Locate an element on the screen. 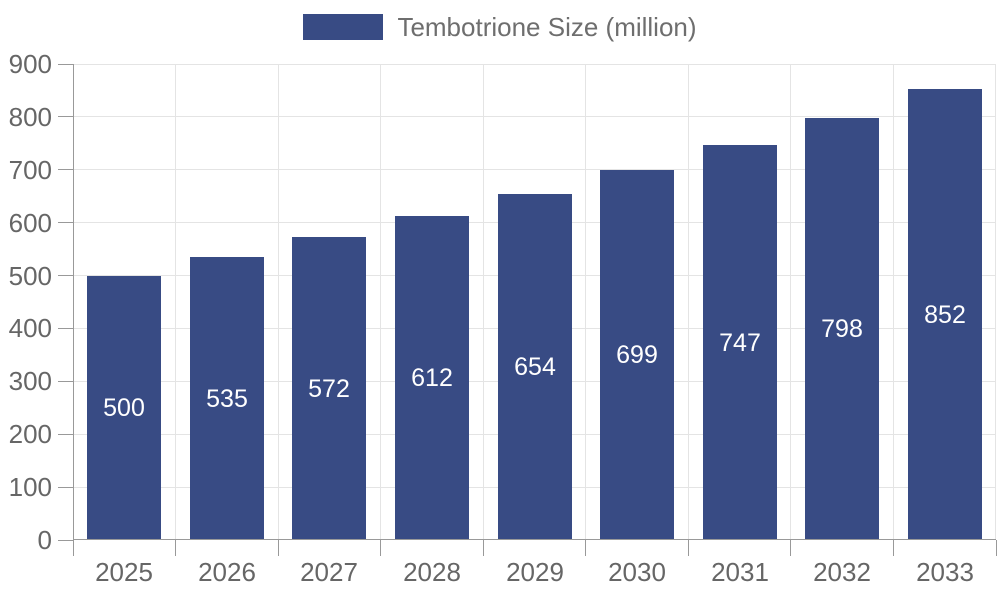 The width and height of the screenshot is (1000, 600). bar-value-label: 798 is located at coordinates (842, 329).